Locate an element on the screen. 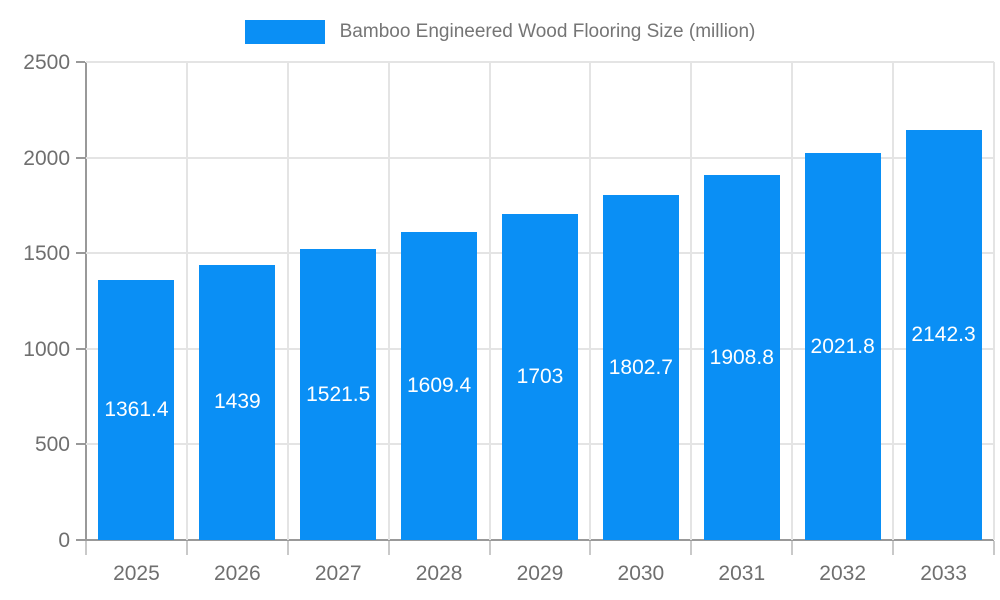 This screenshot has width=1000, height=600. y-tick-label: 2500 is located at coordinates (46, 62).